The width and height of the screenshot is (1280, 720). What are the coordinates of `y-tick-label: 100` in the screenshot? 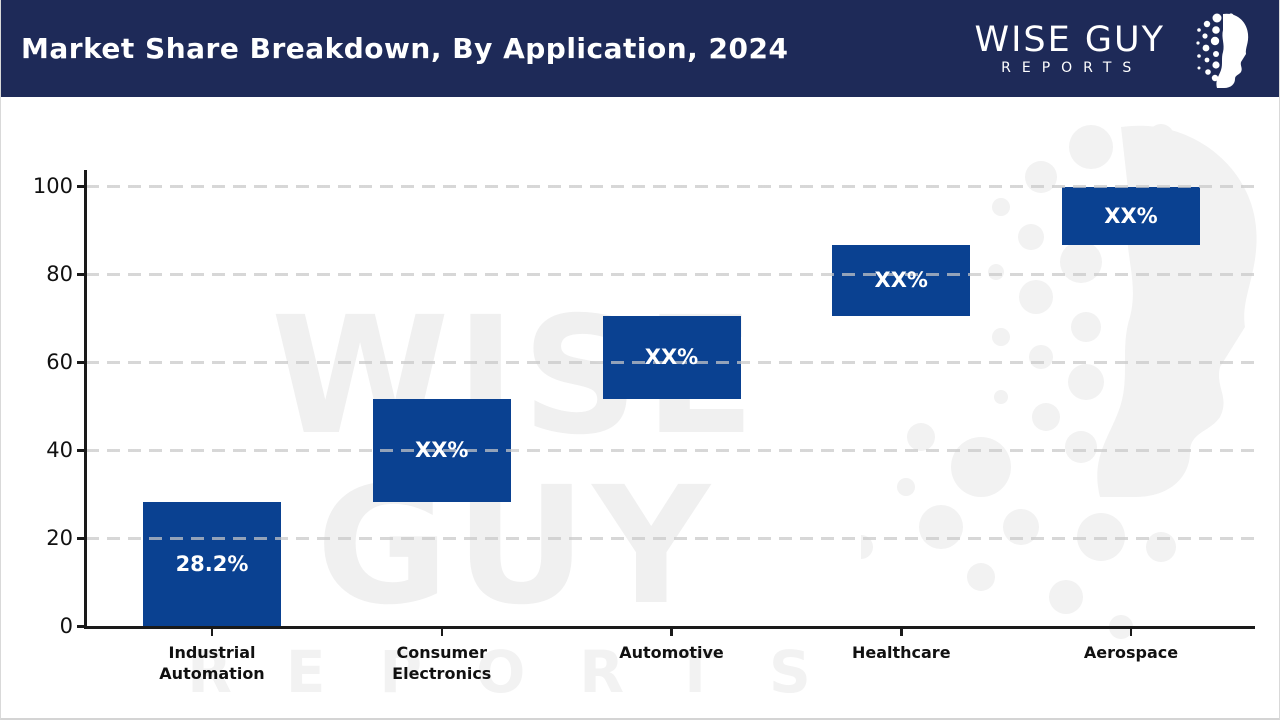 It's located at (52, 185).